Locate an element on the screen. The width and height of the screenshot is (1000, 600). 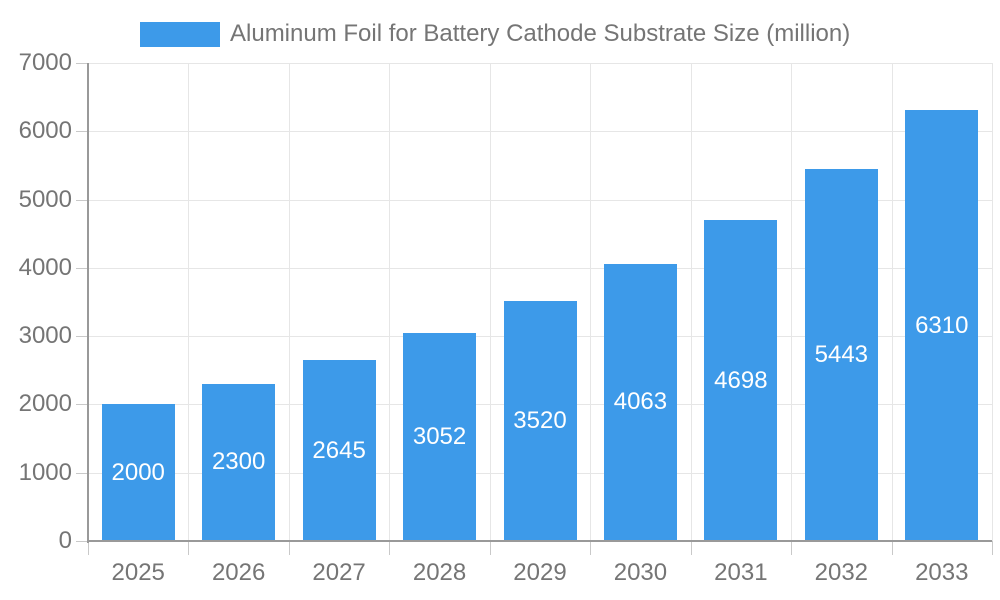
x-axis-label: 2026 is located at coordinates (238, 572).